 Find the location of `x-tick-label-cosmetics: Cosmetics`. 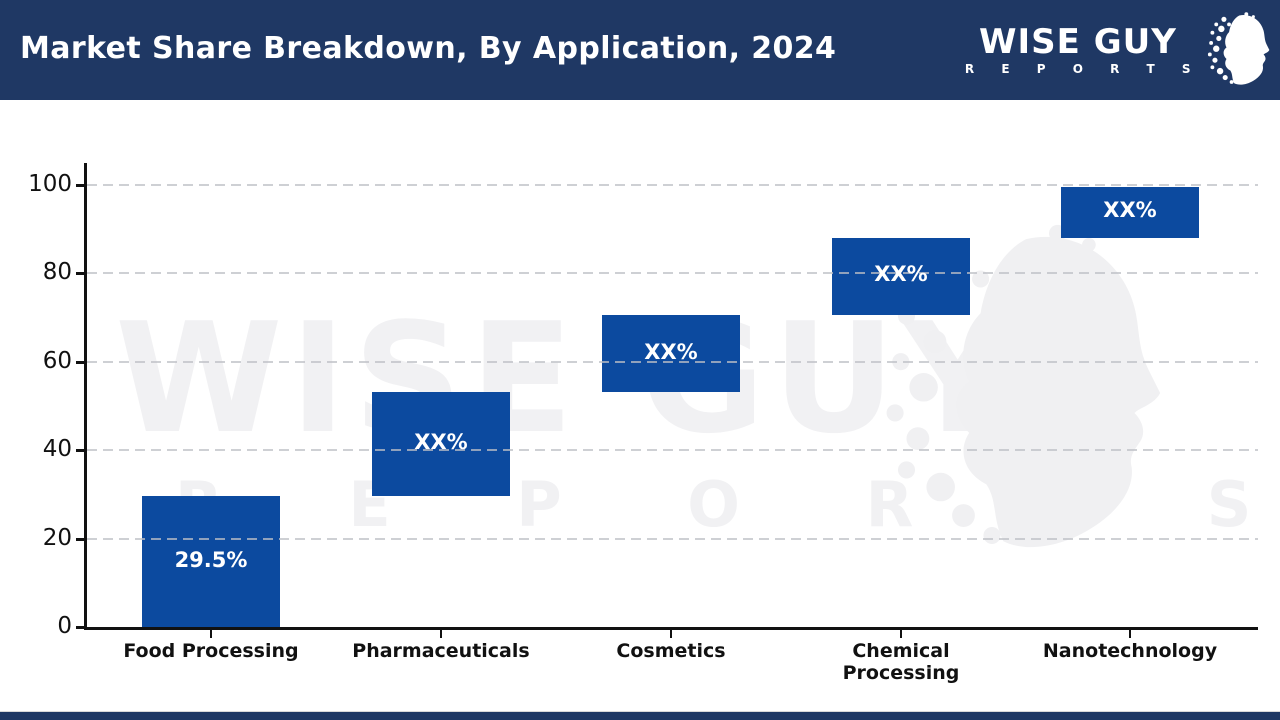

x-tick-label-cosmetics: Cosmetics is located at coordinates (671, 651).